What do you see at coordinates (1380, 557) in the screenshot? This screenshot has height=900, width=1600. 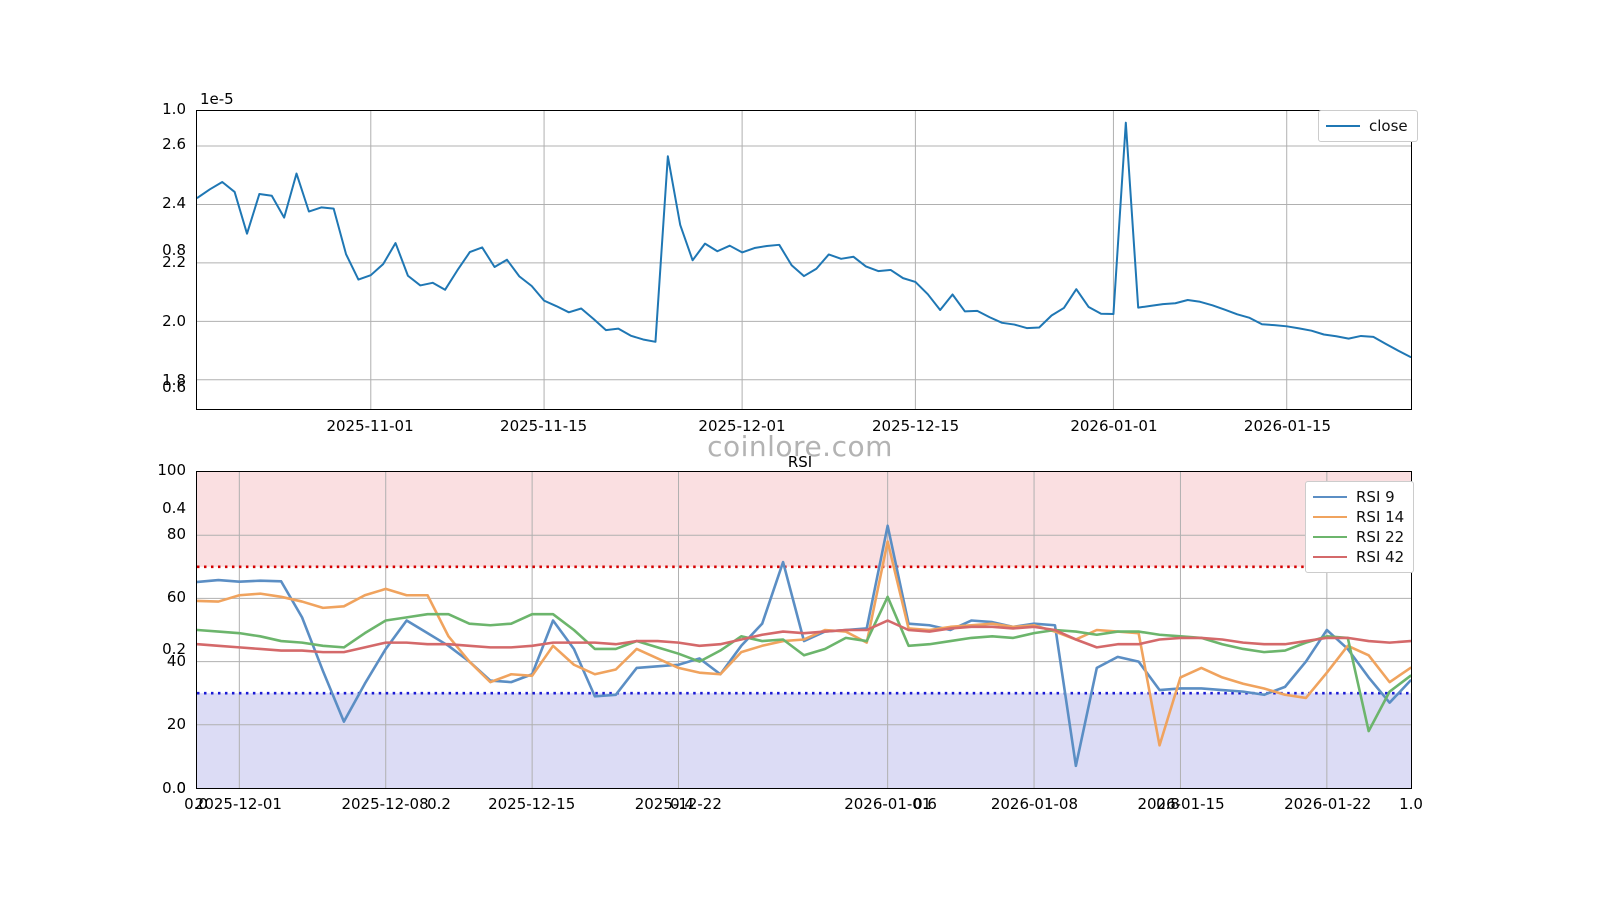 I see `legend-item-label: RSI 42` at bounding box center [1380, 557].